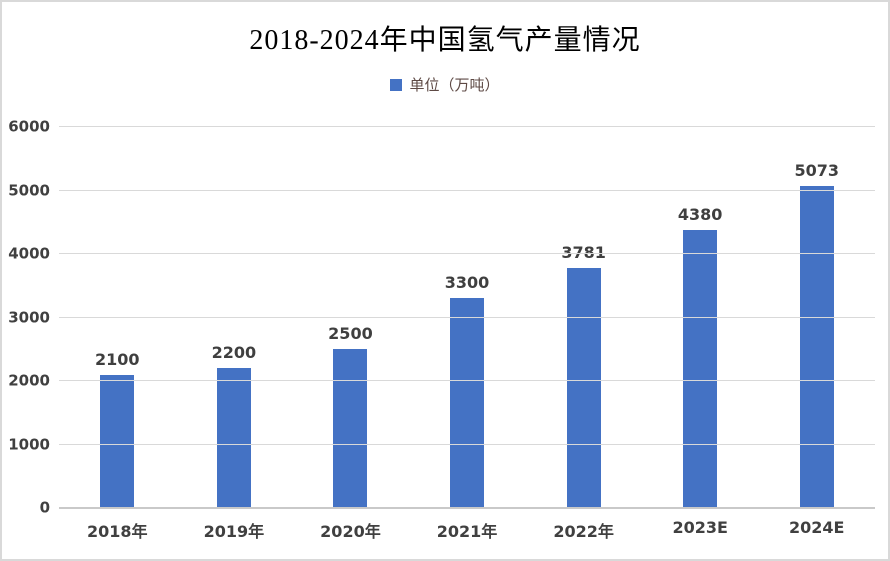  I want to click on y-tick-label: 1000, so click(29, 444).